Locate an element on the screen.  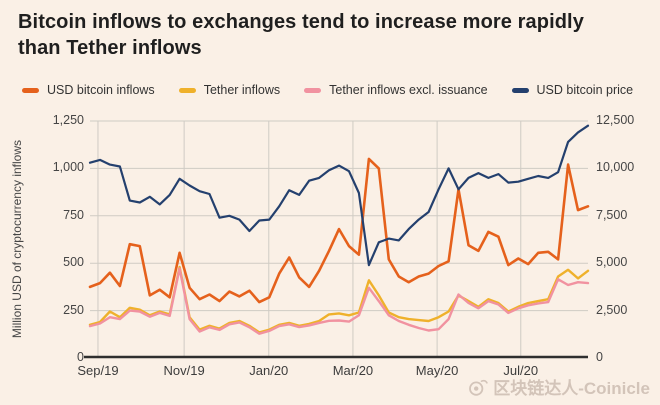
y-axis-title: Million USD of cryptocurrency inflows is located at coordinates (17, 239).